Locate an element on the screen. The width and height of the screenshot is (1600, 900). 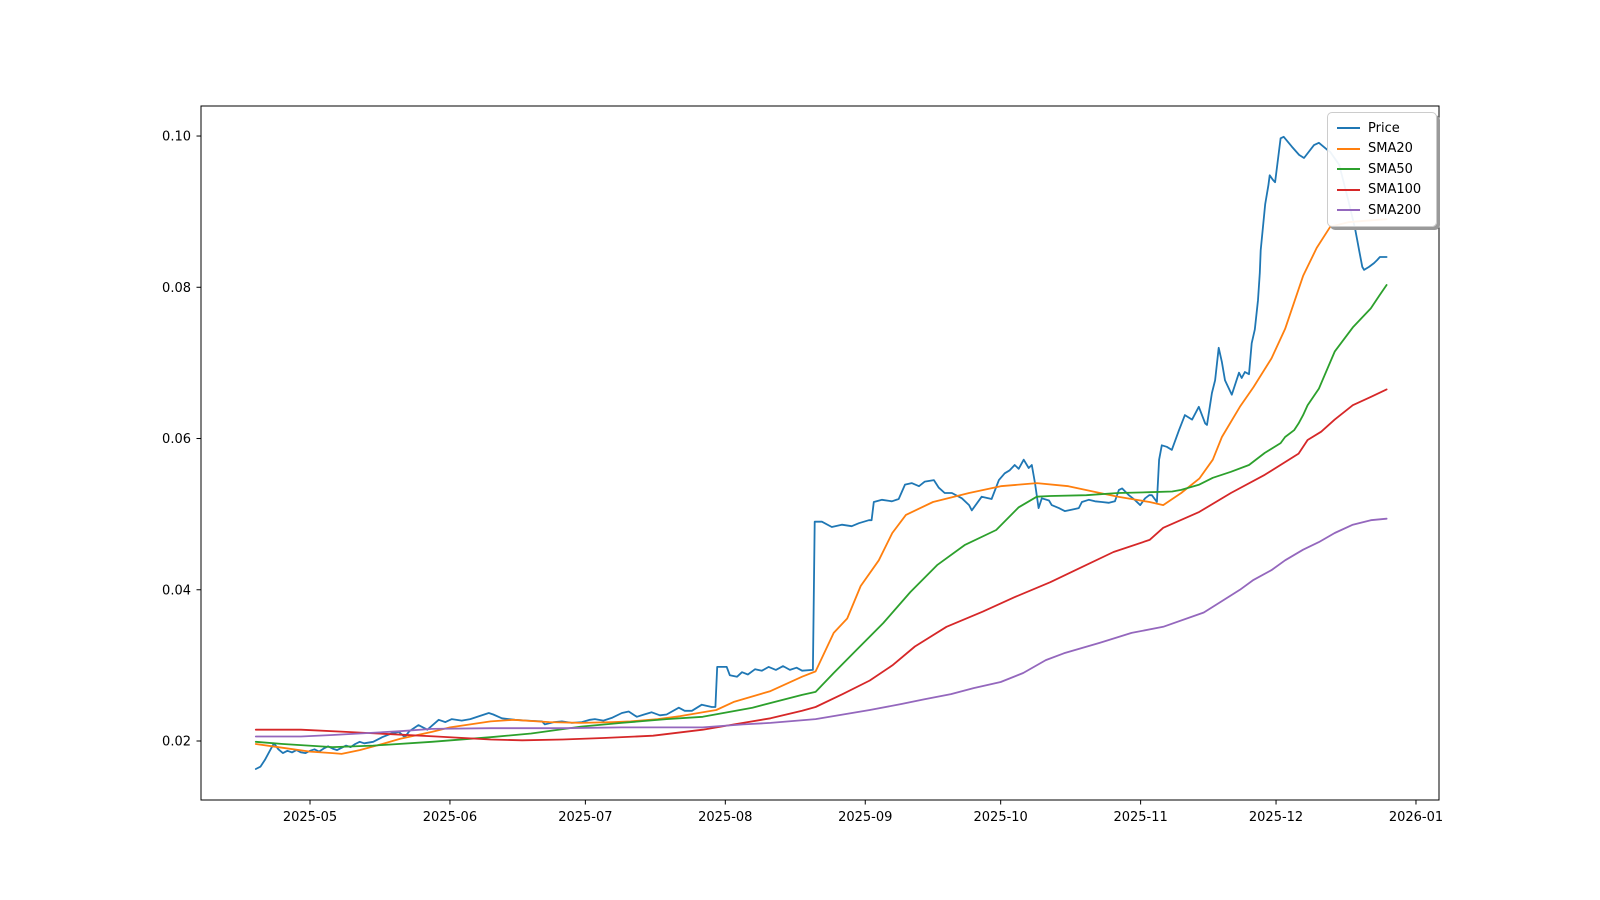
price-line-swatch is located at coordinates (1348, 128).